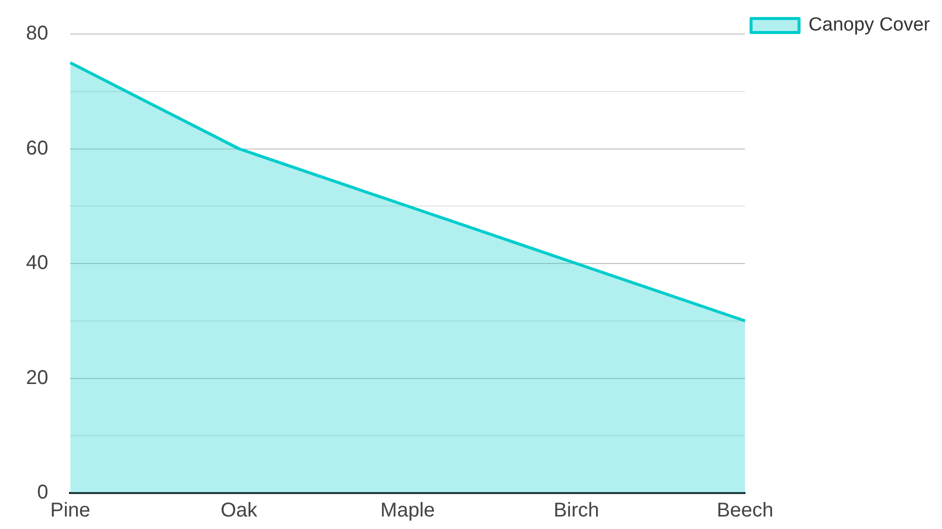 The image size is (942, 529). I want to click on y-tick-label: 20, so click(37, 377).